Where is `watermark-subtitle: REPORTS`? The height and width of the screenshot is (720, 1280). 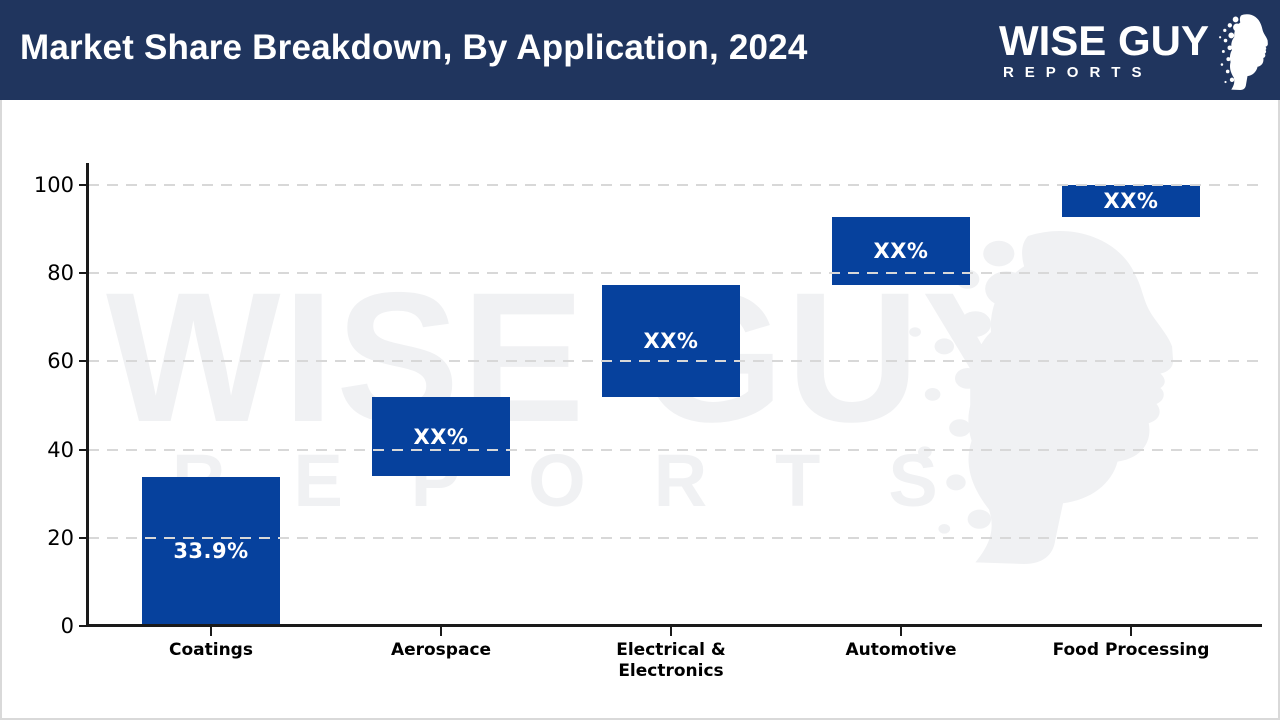
watermark-subtitle: REPORTS is located at coordinates (589, 480).